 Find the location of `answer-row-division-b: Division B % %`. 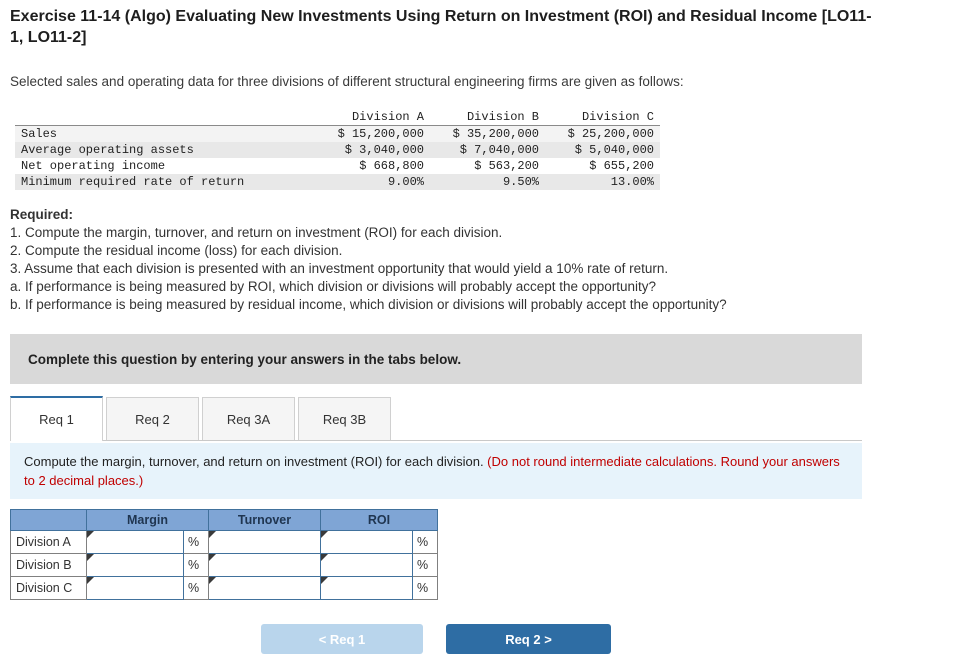

answer-row-division-b: Division B % % is located at coordinates (224, 565).